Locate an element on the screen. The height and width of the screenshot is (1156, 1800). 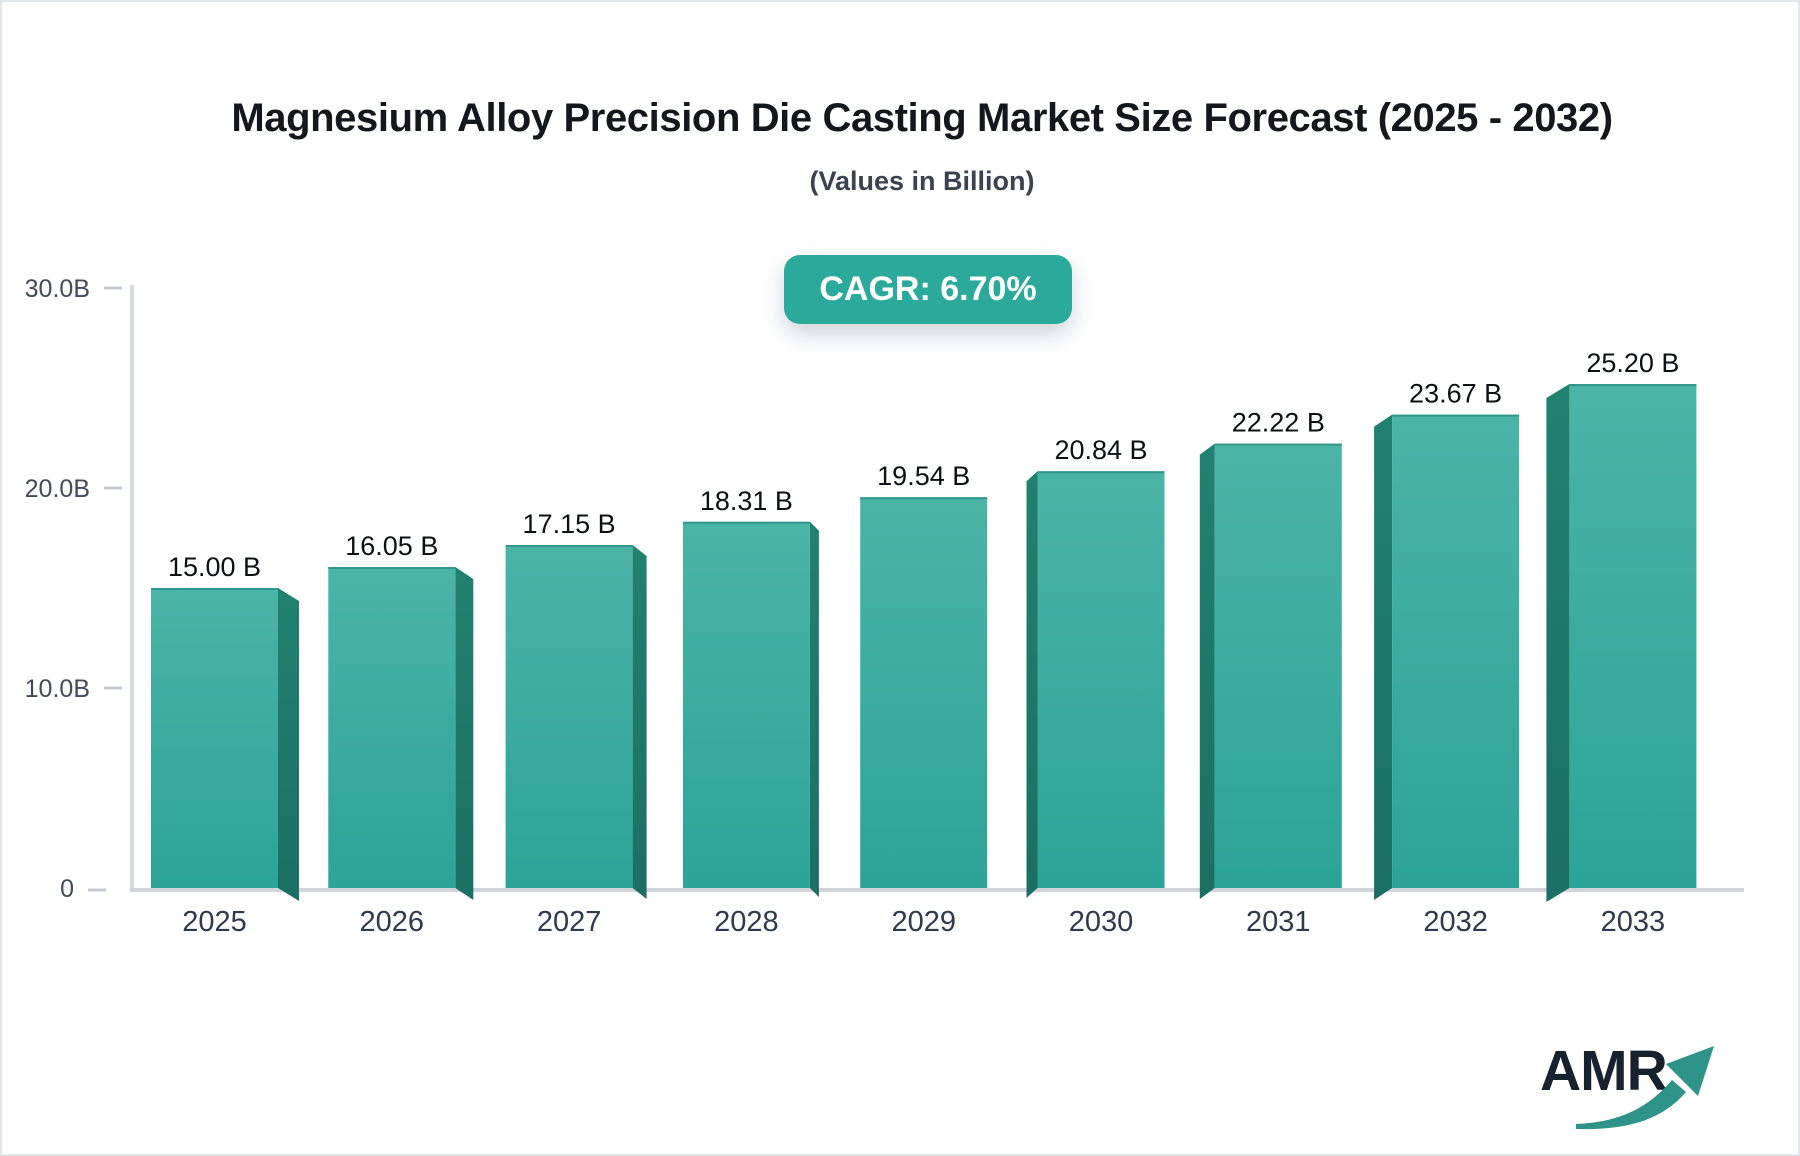
amr-logo-text: AMR is located at coordinates (1604, 1071).